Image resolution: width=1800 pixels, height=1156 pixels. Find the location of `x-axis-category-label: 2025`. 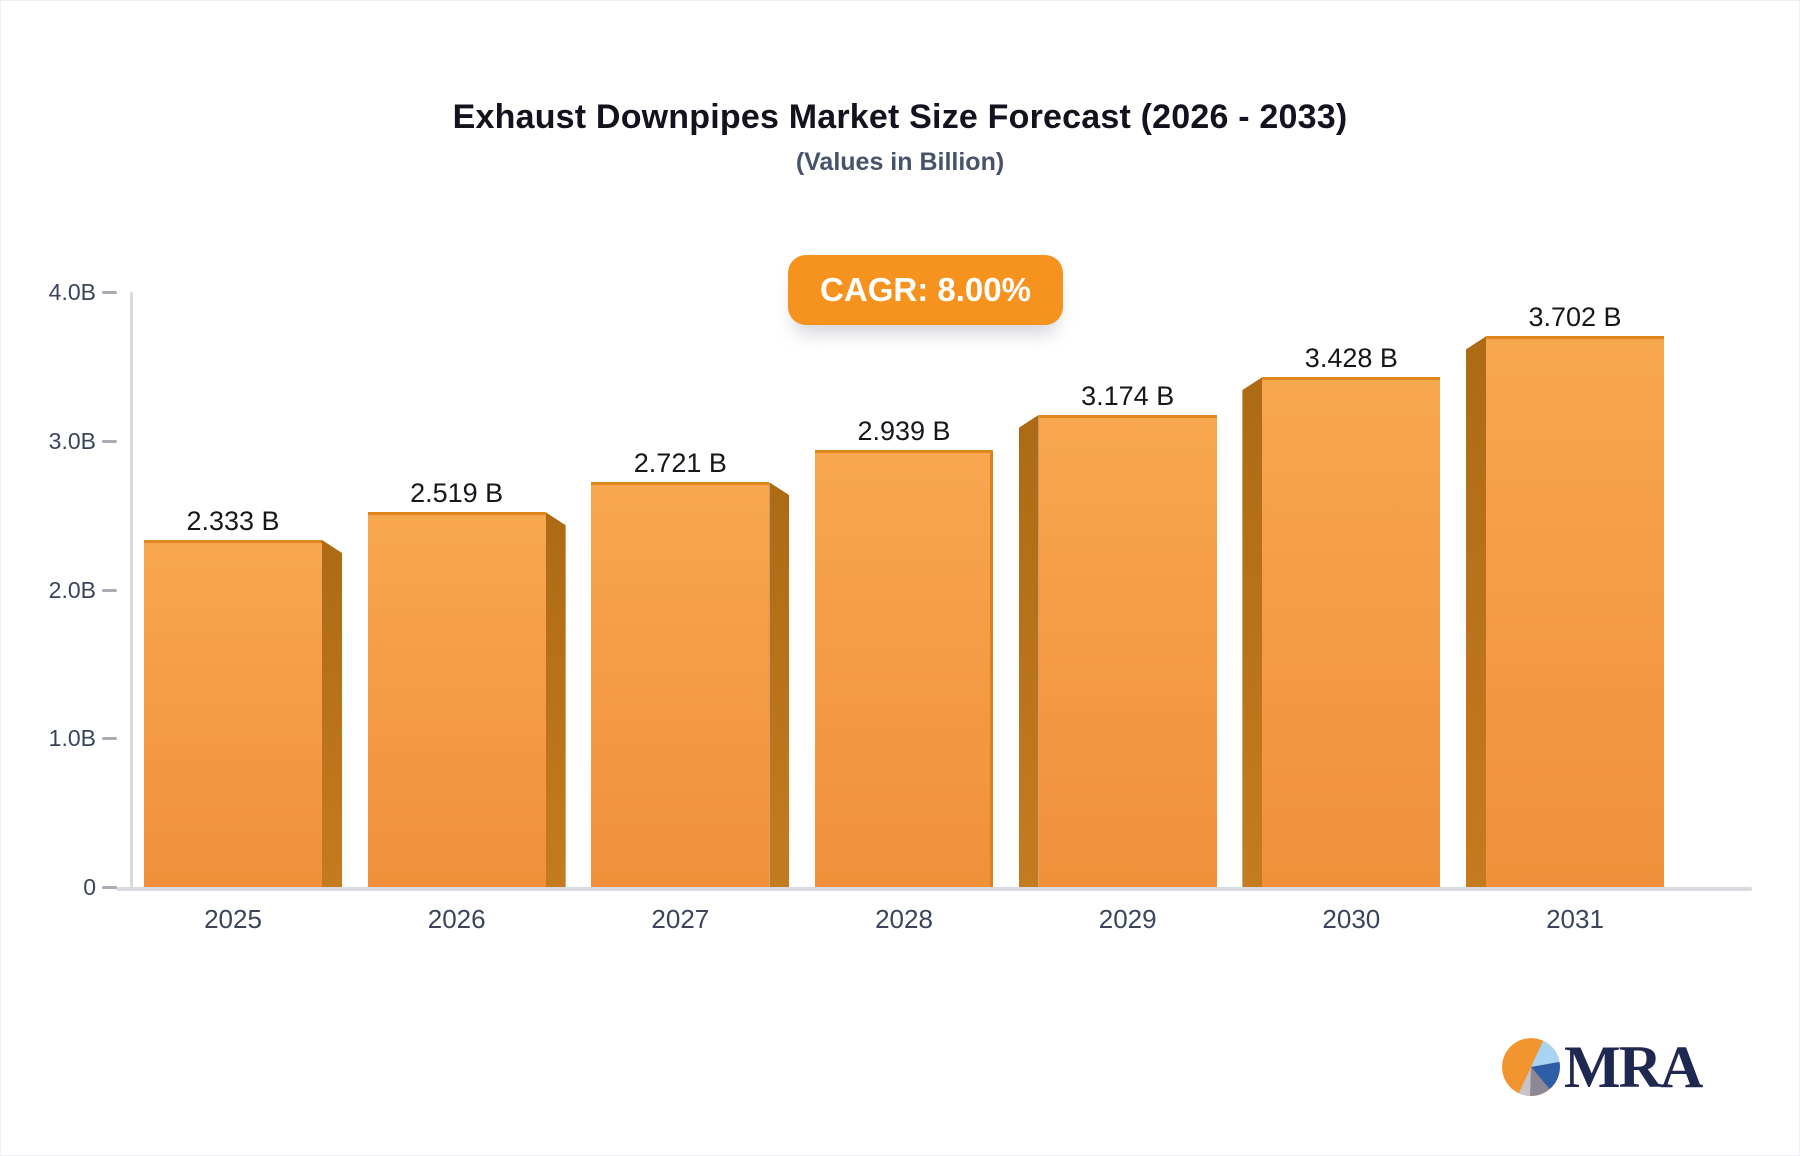

x-axis-category-label: 2025 is located at coordinates (233, 919).